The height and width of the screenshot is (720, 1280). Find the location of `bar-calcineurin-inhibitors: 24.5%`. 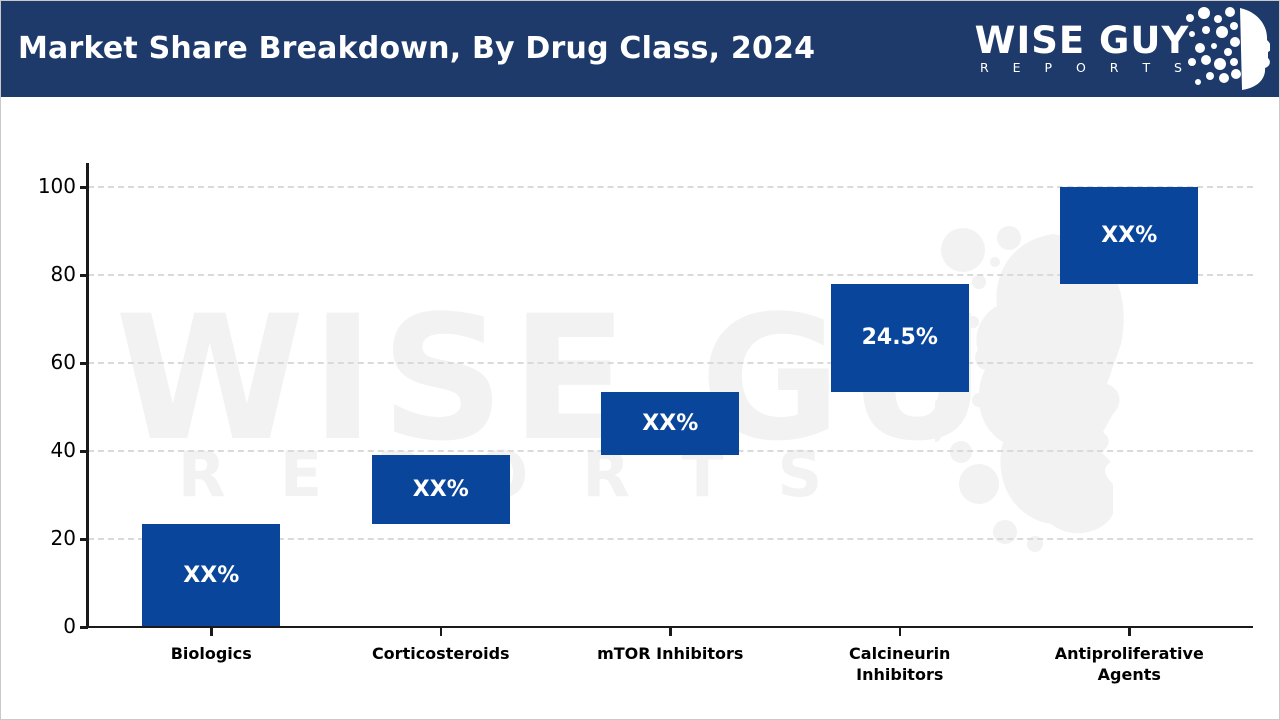

bar-calcineurin-inhibitors: 24.5% is located at coordinates (899, 337).